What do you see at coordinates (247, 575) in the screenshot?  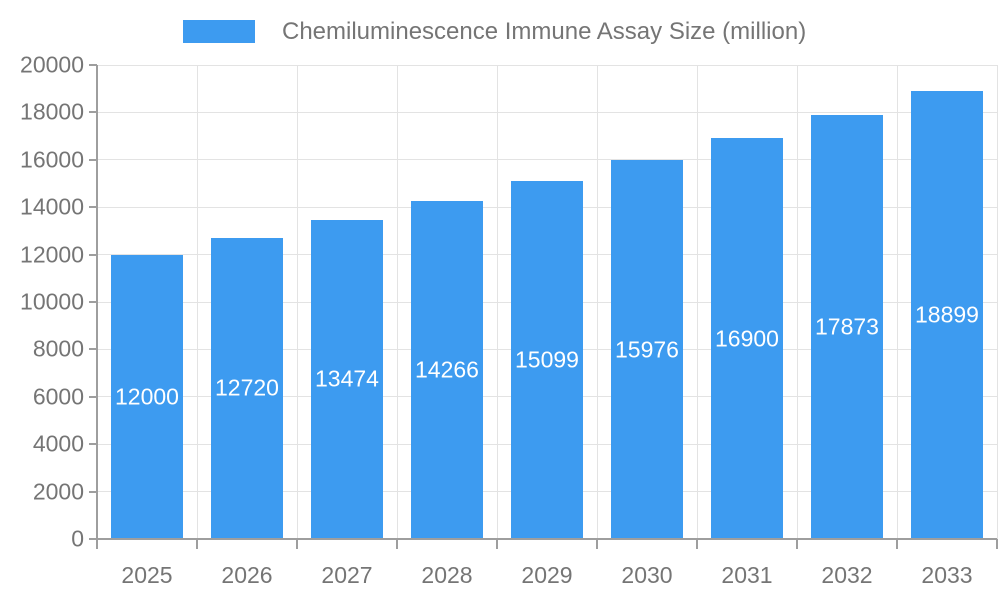 I see `x-axis-label: 2026` at bounding box center [247, 575].